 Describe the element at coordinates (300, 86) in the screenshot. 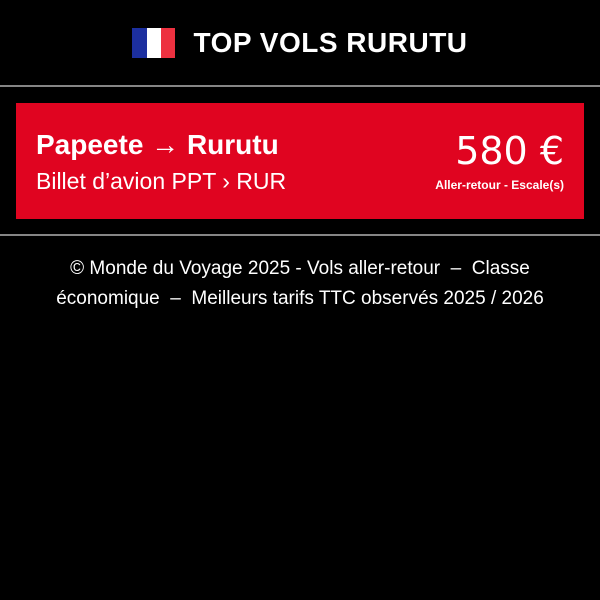

I see `top-divider` at that location.